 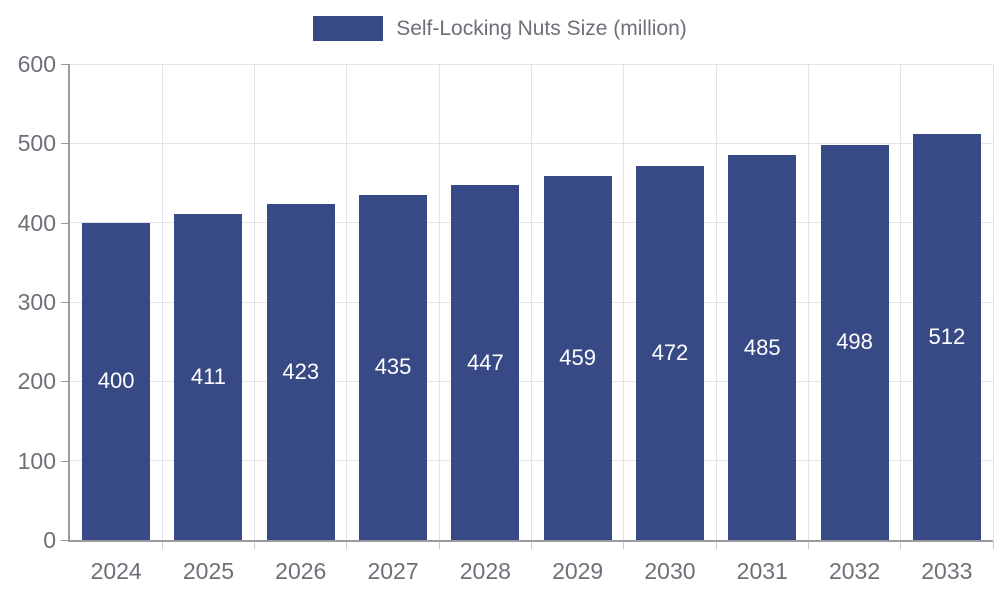 I want to click on x-axis-tick-label: 2029, so click(x=578, y=571).